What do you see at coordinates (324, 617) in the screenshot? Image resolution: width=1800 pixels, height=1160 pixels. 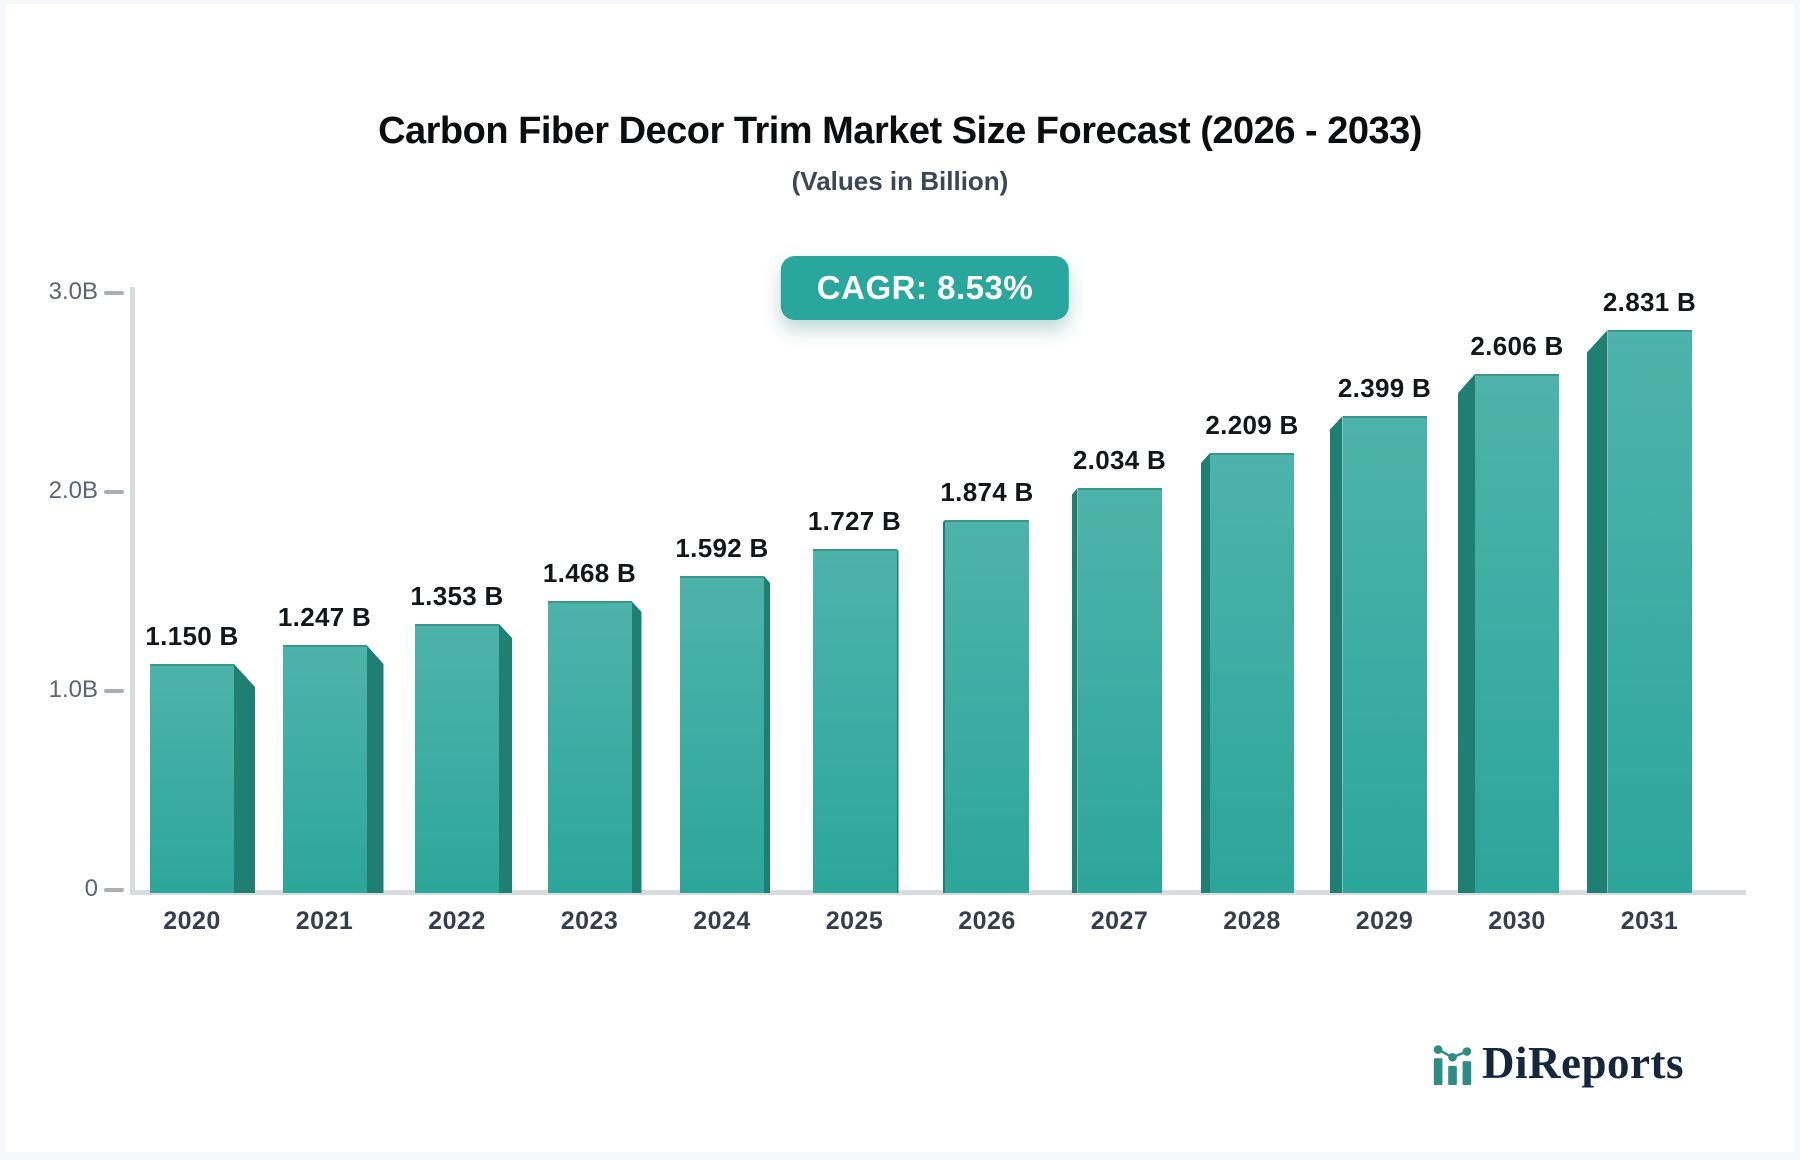 I see `bar-value-label: 1.247 B` at bounding box center [324, 617].